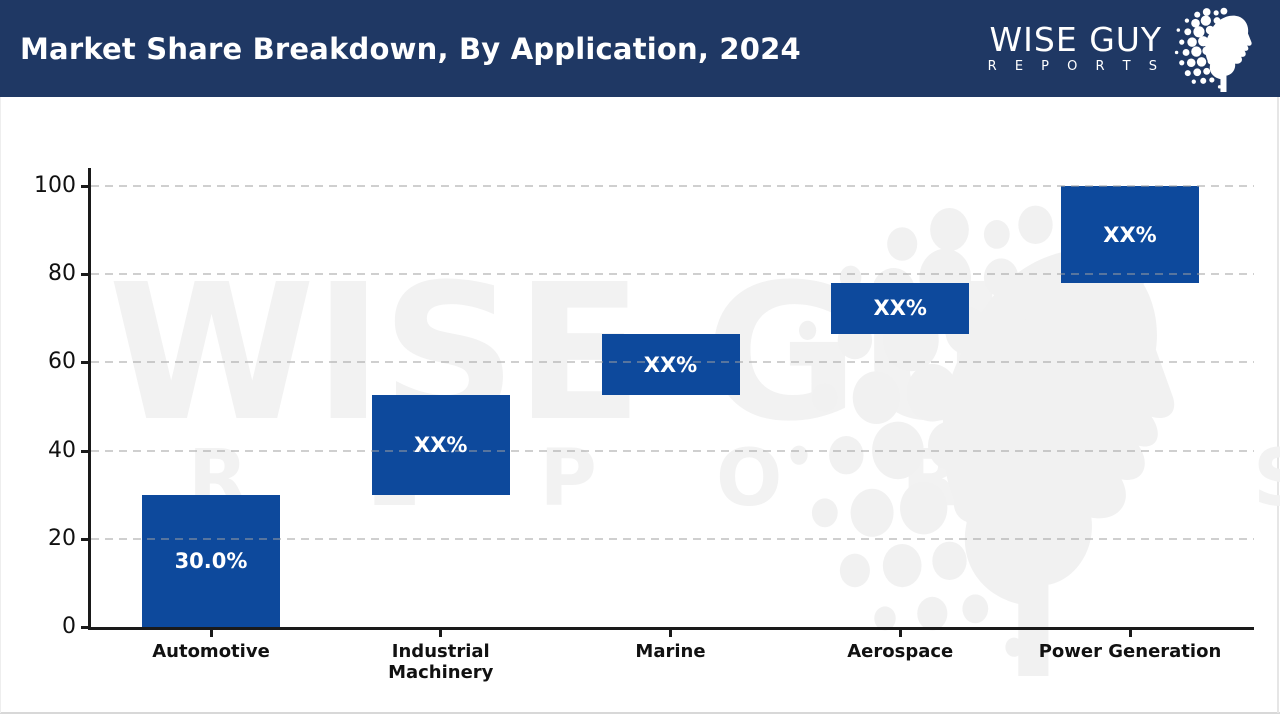 This screenshot has width=1280, height=720. I want to click on x-tick-label: Automotive, so click(211, 651).